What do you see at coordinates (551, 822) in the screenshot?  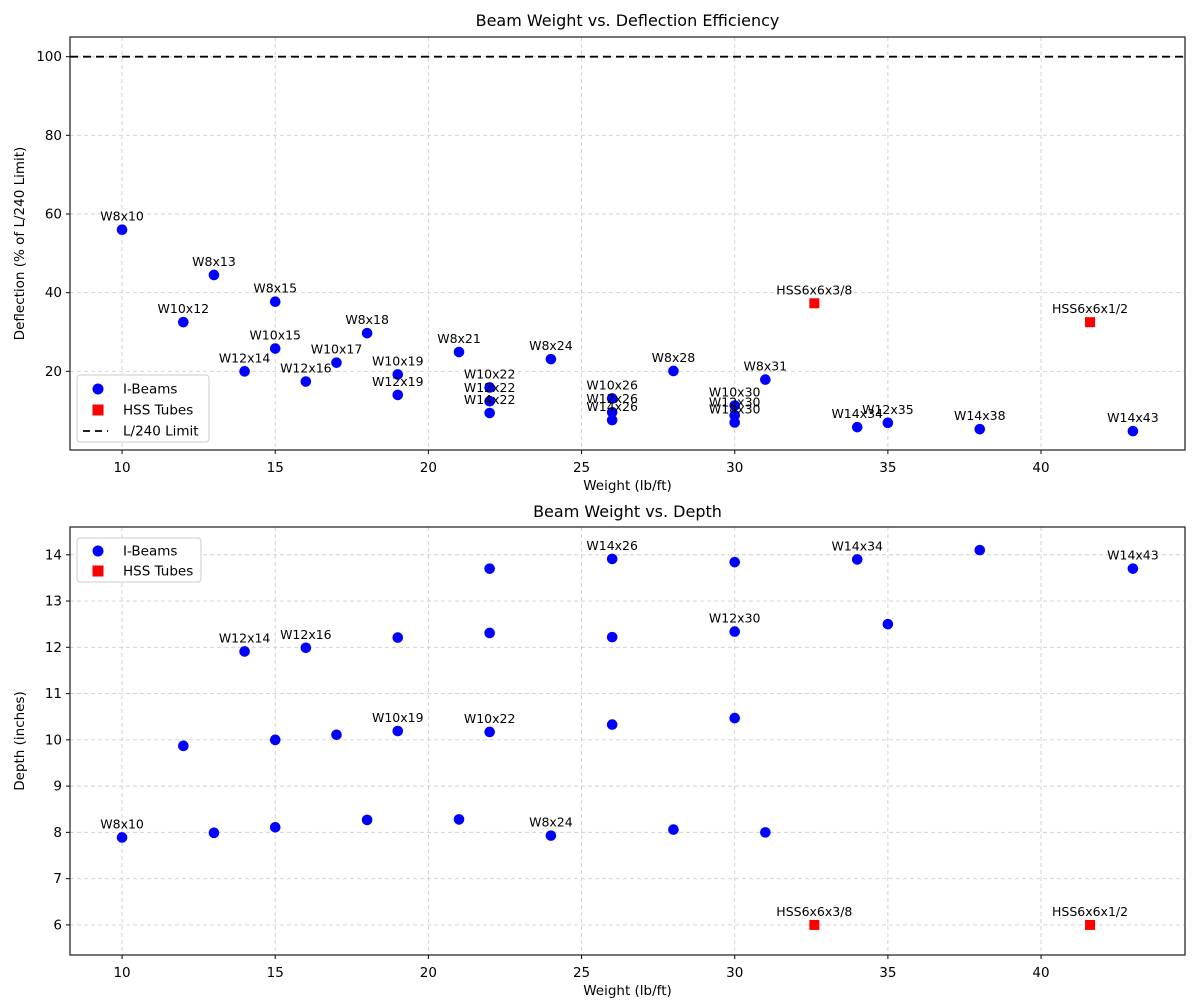 I see `data-point-label: W8x24` at bounding box center [551, 822].